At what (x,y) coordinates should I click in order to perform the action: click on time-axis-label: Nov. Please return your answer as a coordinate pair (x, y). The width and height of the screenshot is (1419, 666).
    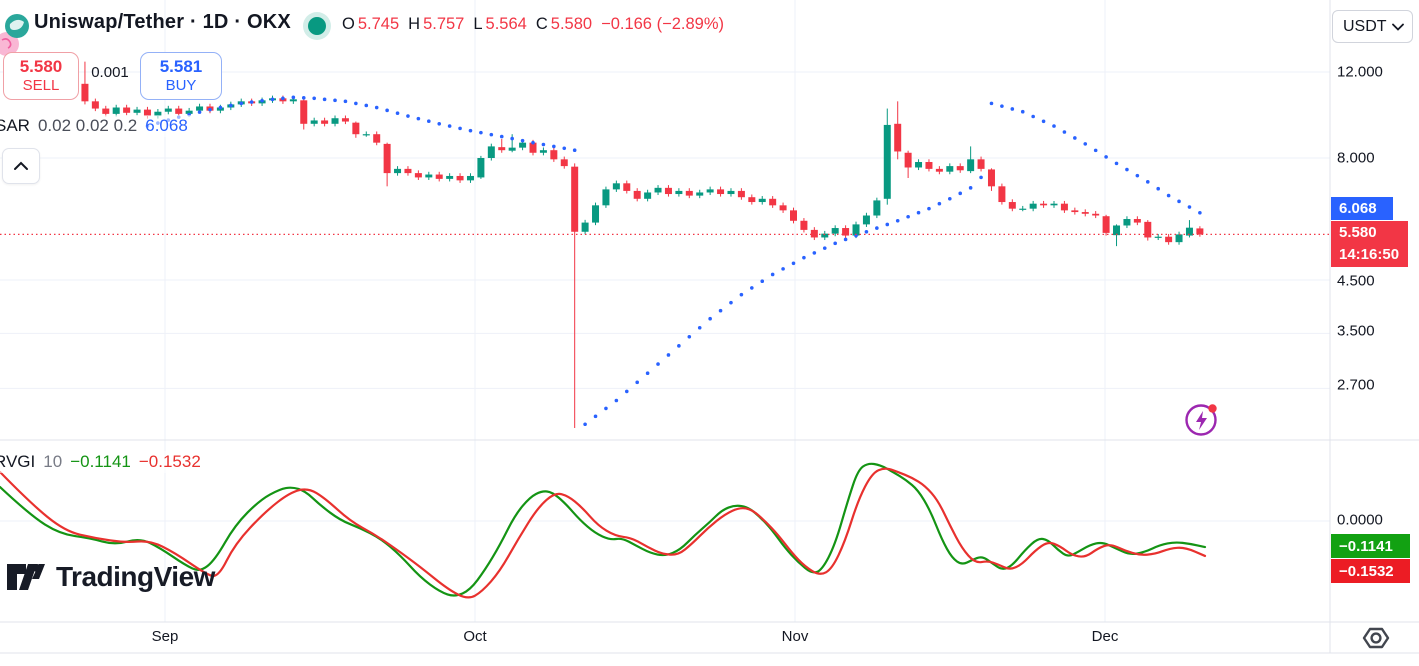
    Looking at the image, I should click on (795, 636).